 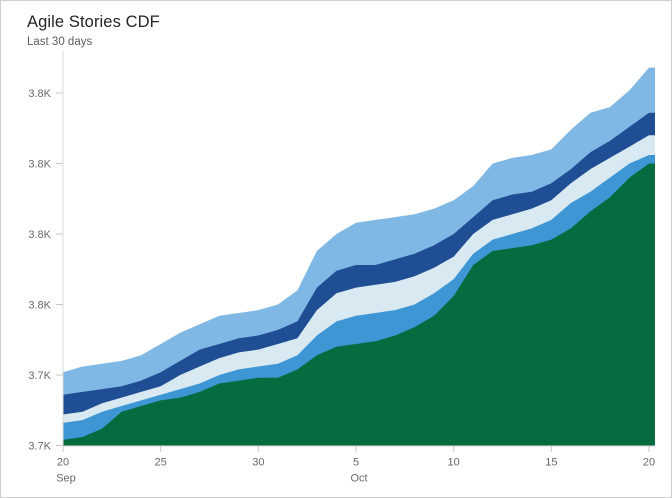 What do you see at coordinates (258, 463) in the screenshot?
I see `x-axis-tick-label: 30` at bounding box center [258, 463].